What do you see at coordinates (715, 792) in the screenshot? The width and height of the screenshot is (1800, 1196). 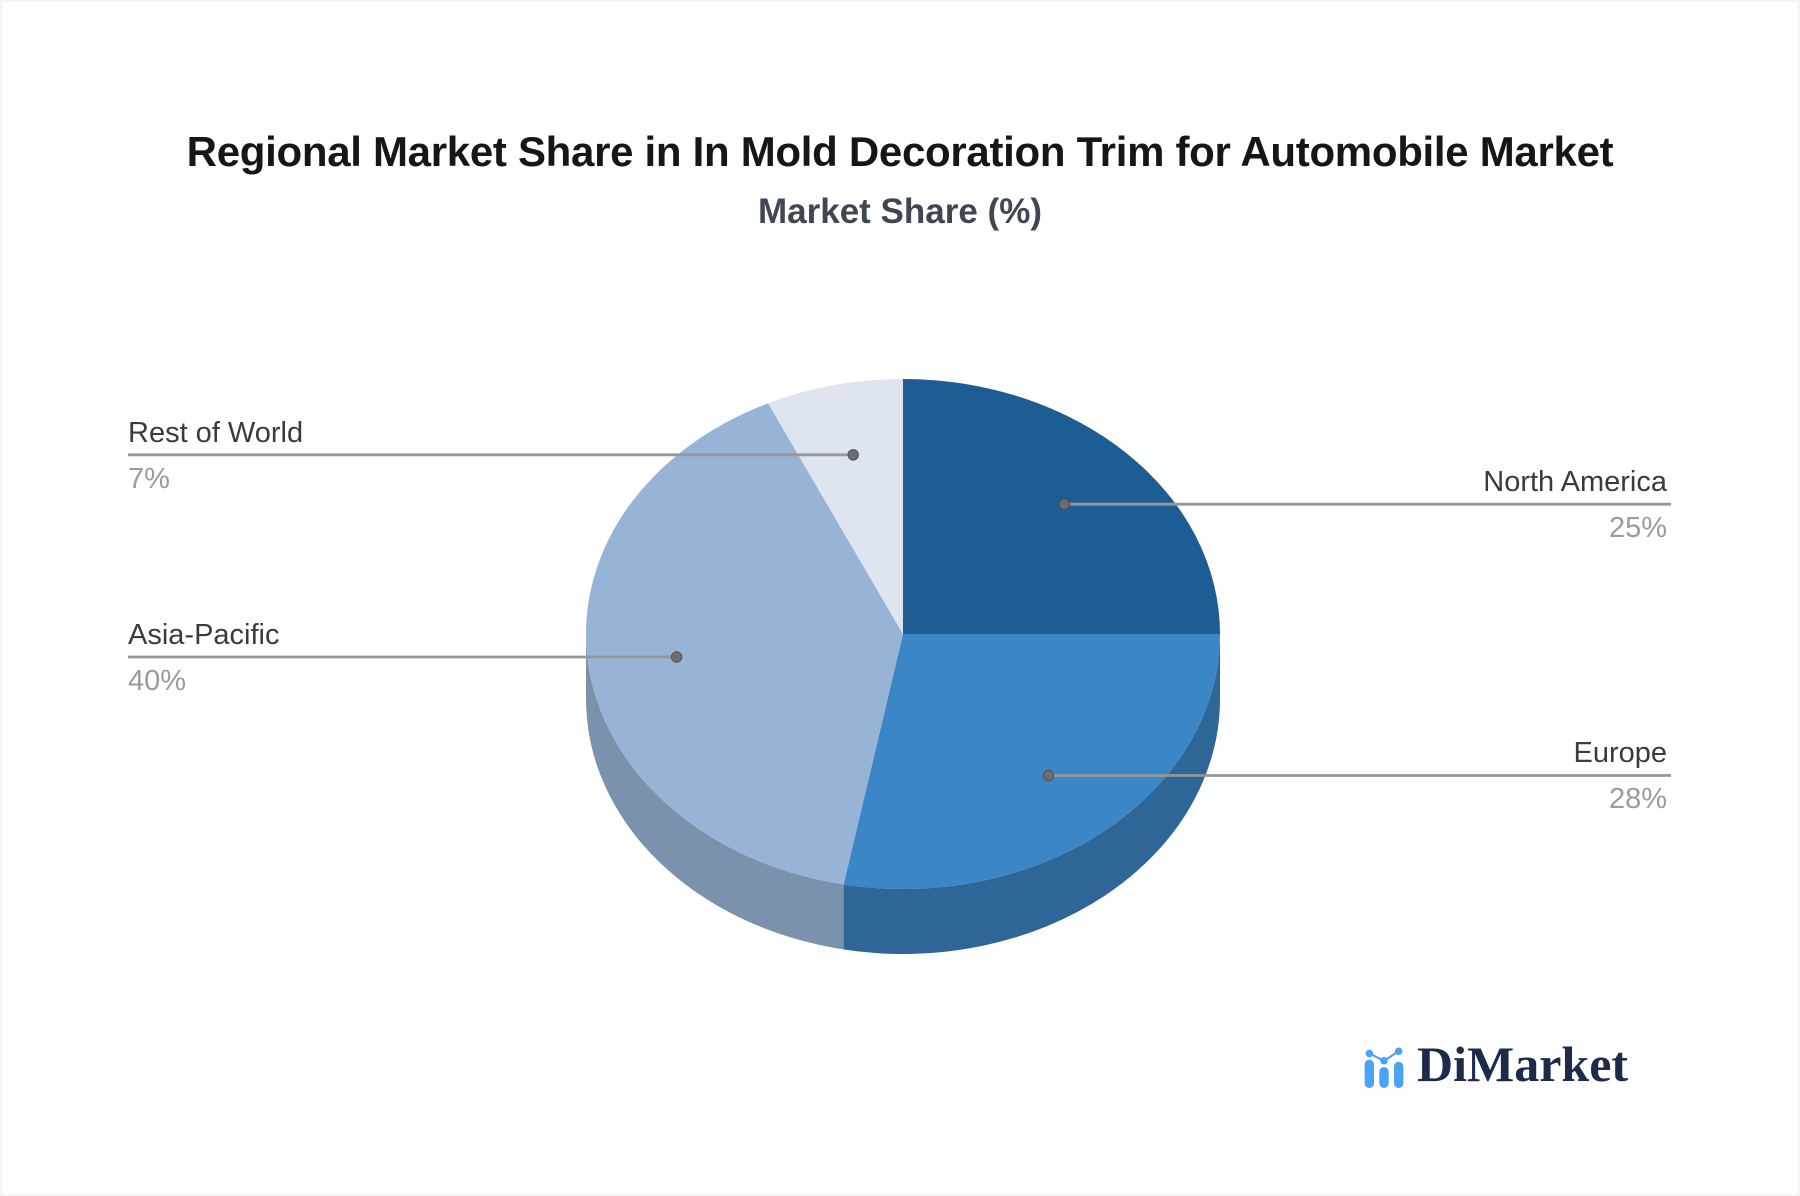 I see `pie-slice-side-asia-pacific` at bounding box center [715, 792].